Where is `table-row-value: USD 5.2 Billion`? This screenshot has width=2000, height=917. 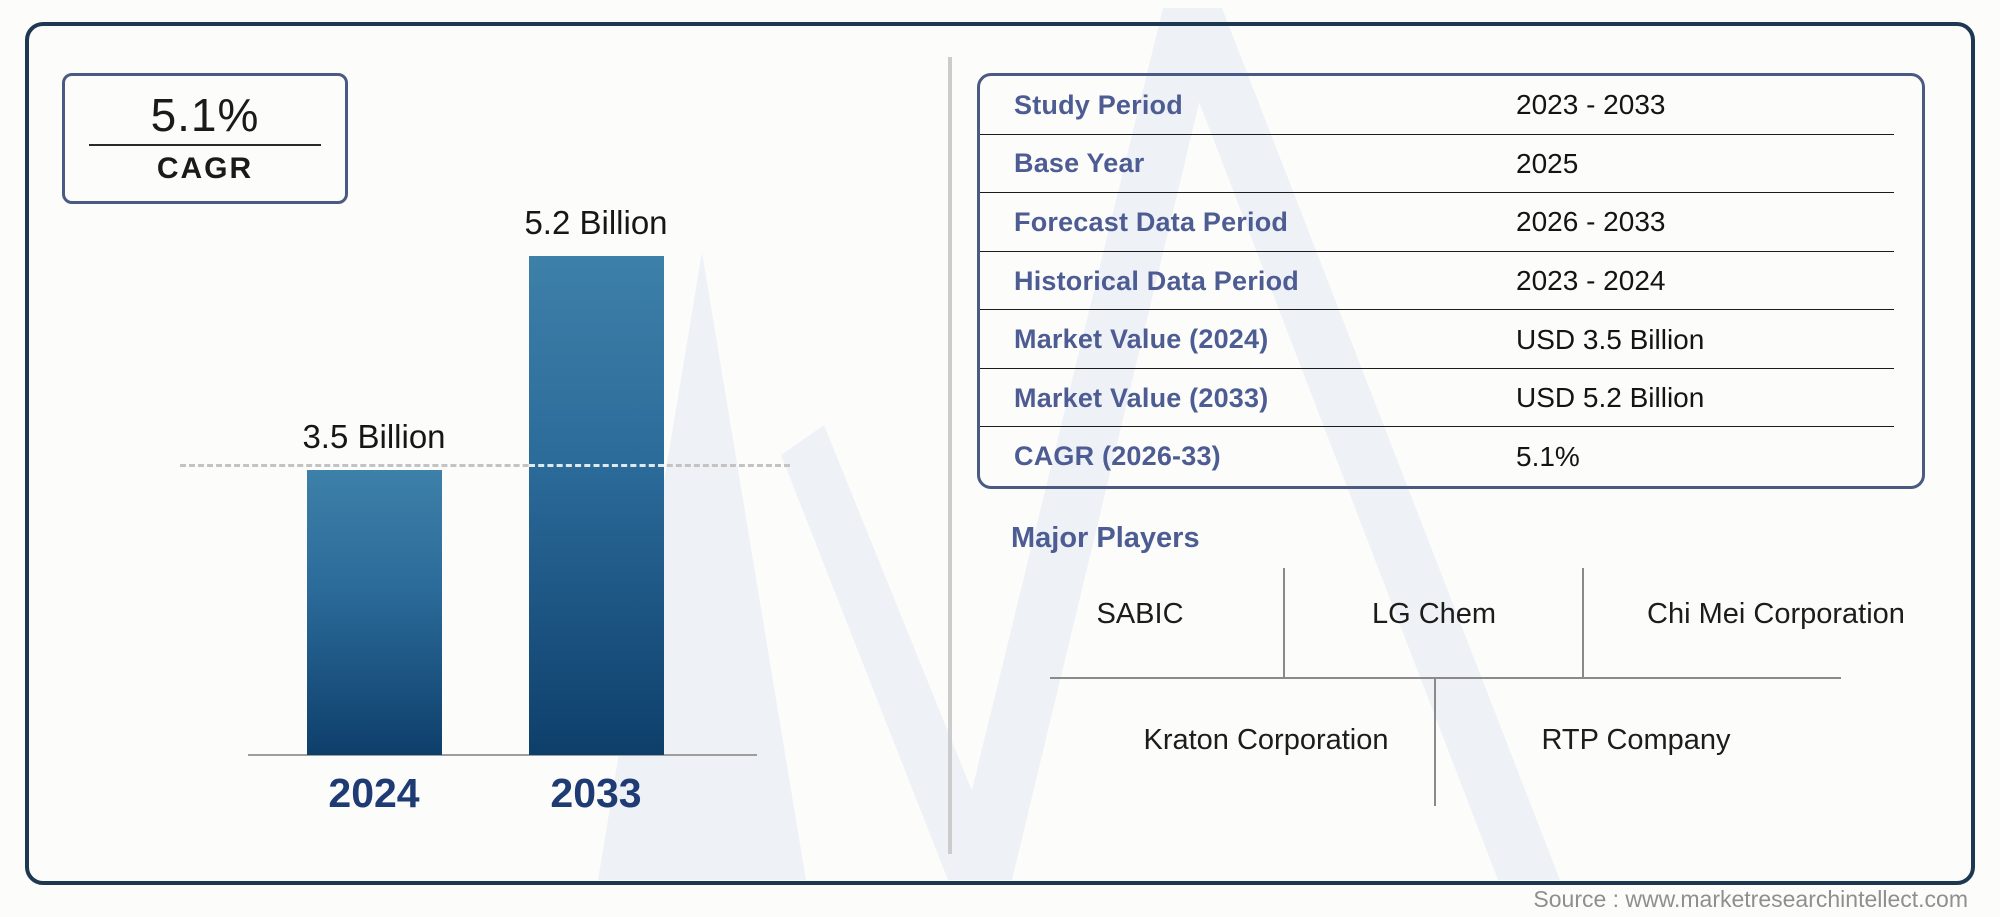 table-row-value: USD 5.2 Billion is located at coordinates (1610, 398).